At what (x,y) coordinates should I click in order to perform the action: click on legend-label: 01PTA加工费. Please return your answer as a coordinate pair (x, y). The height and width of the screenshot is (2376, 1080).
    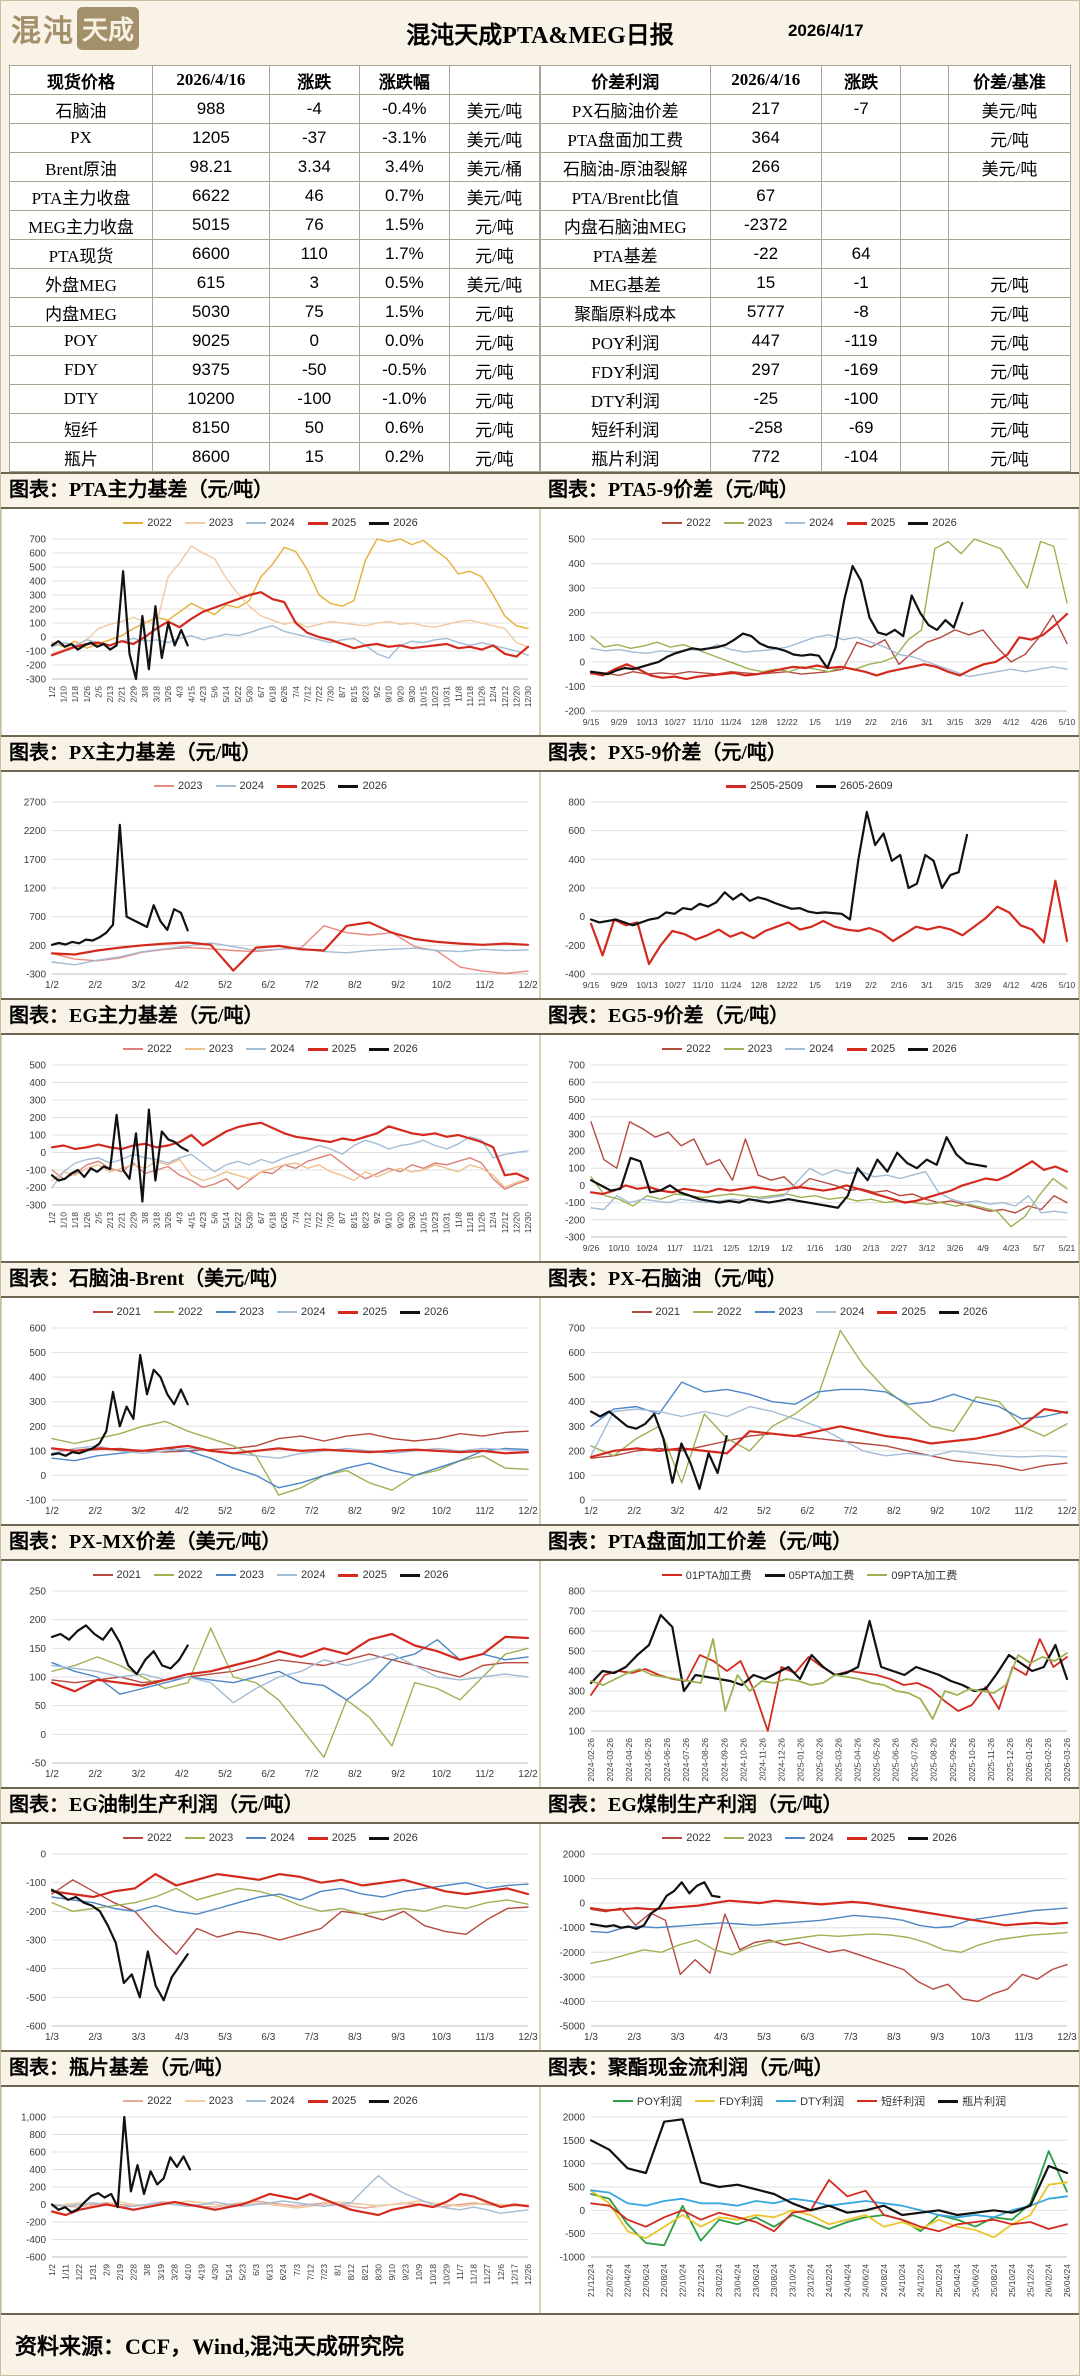
    Looking at the image, I should click on (718, 1576).